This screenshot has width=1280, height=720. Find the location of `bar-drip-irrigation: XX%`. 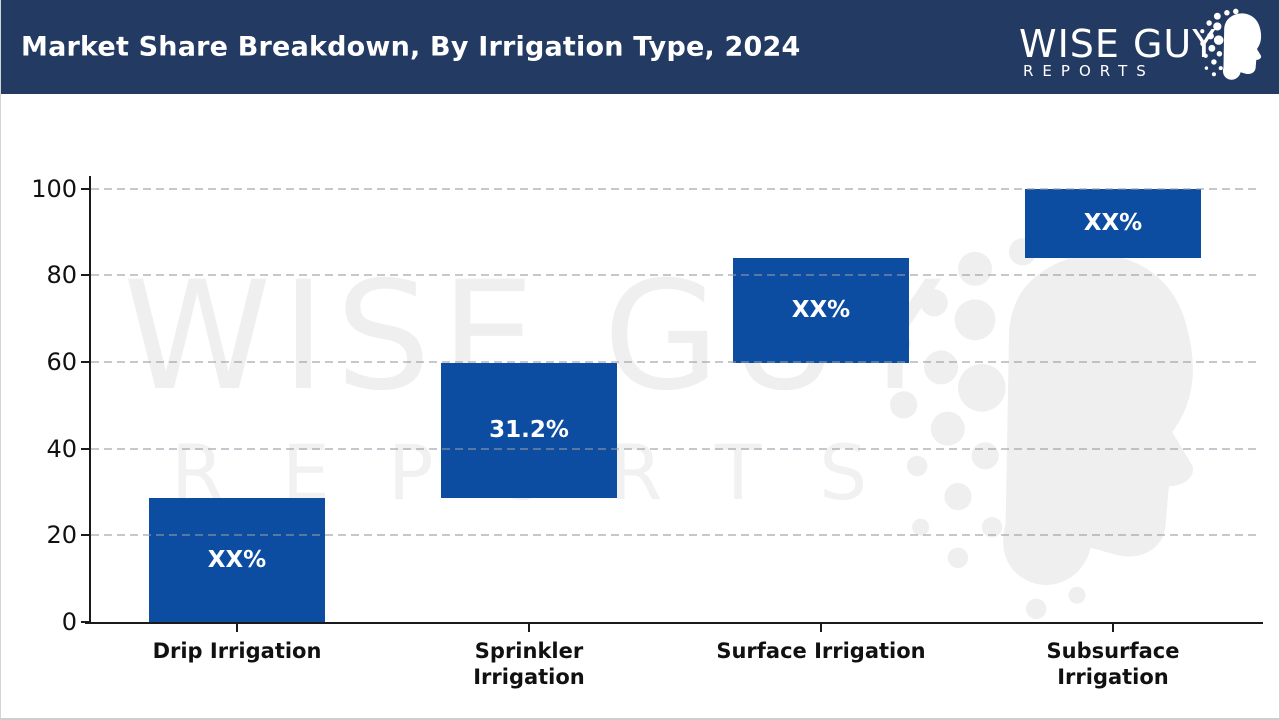

bar-drip-irrigation: XX% is located at coordinates (237, 560).